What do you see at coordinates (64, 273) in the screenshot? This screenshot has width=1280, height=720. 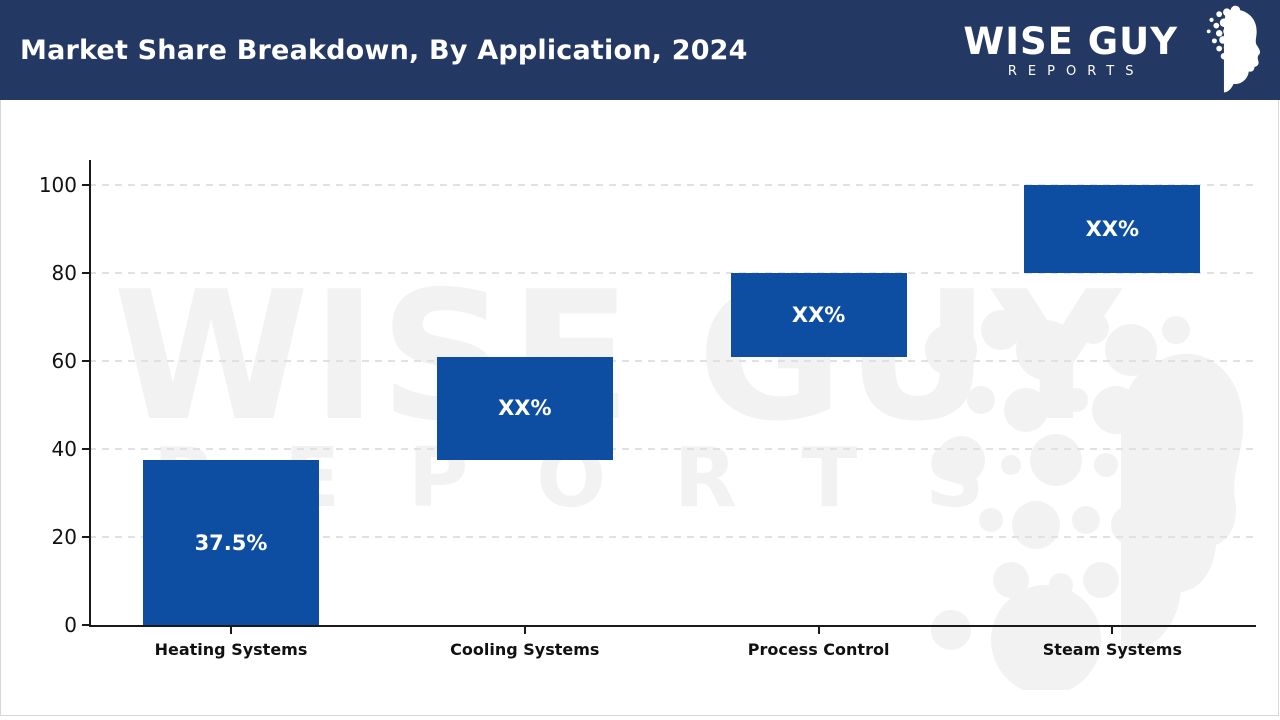 I see `y-tick-label-80: 80` at bounding box center [64, 273].